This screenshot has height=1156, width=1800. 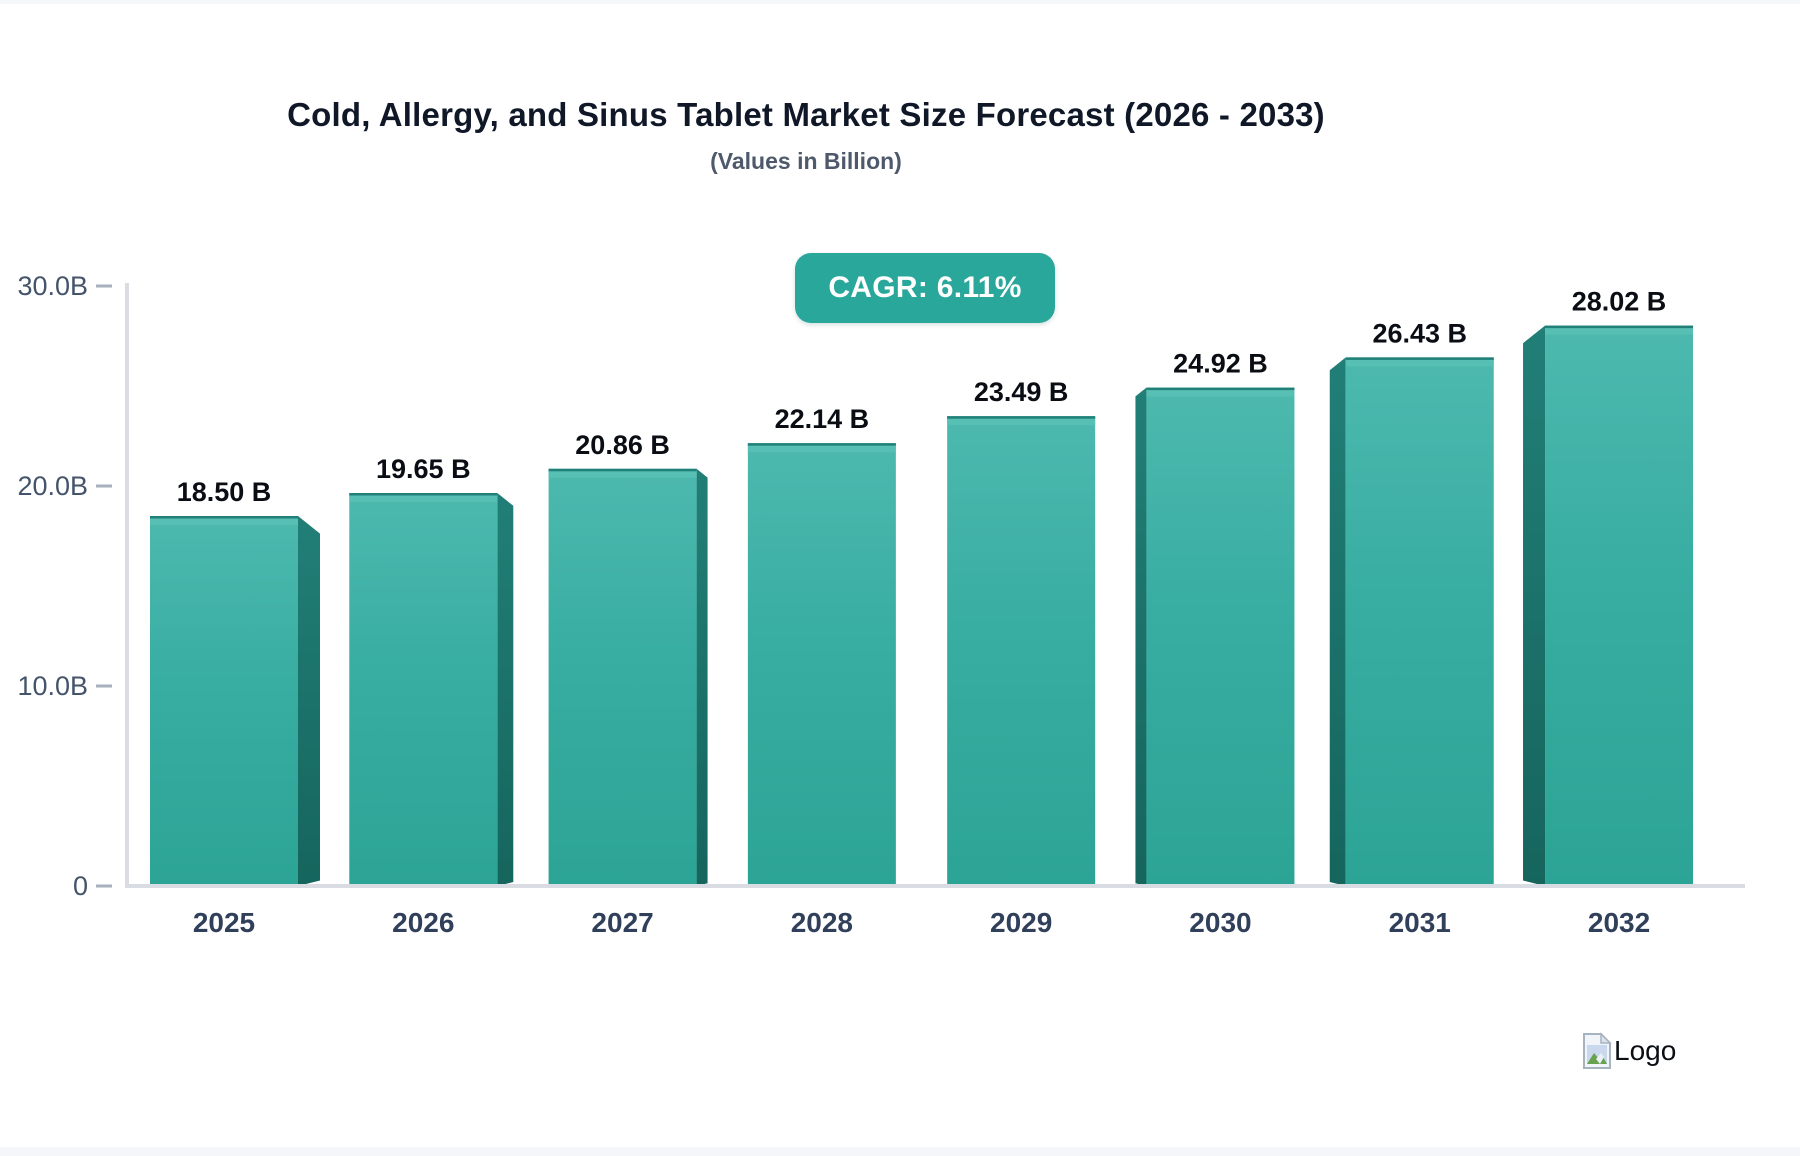 I want to click on bar-top-cap-2028, so click(x=821, y=448).